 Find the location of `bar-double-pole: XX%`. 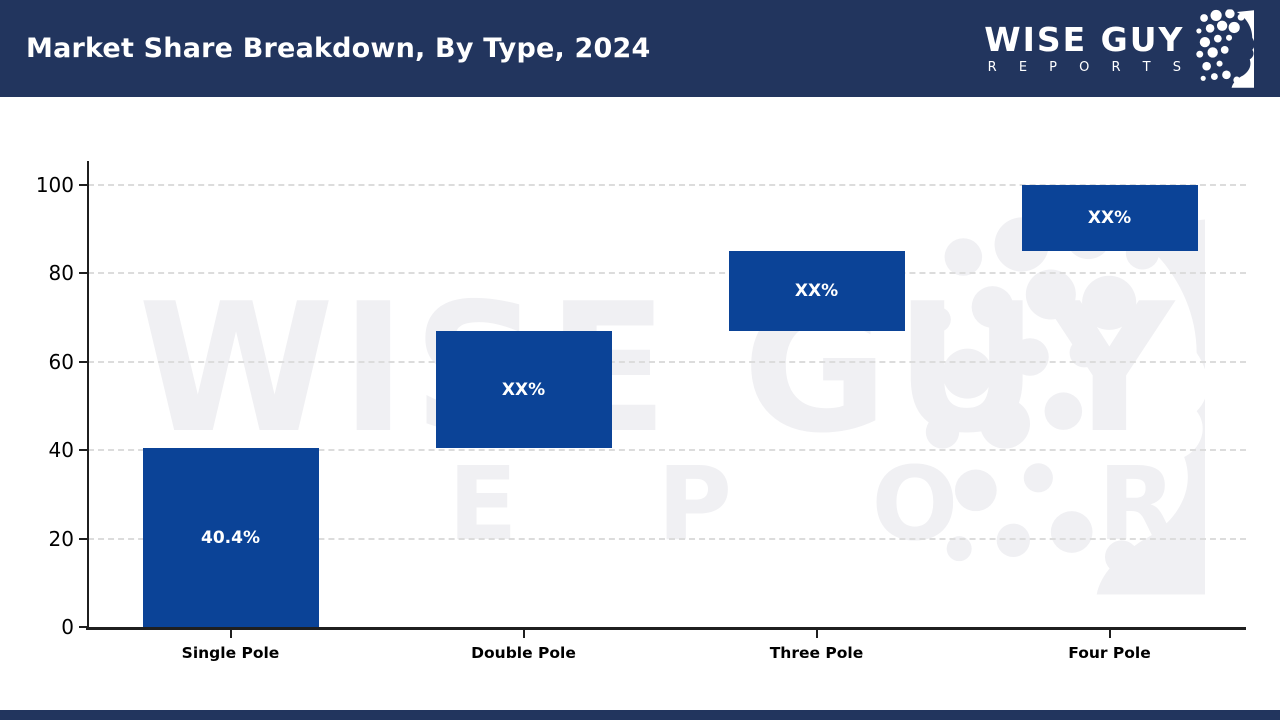

bar-double-pole: XX% is located at coordinates (523, 389).